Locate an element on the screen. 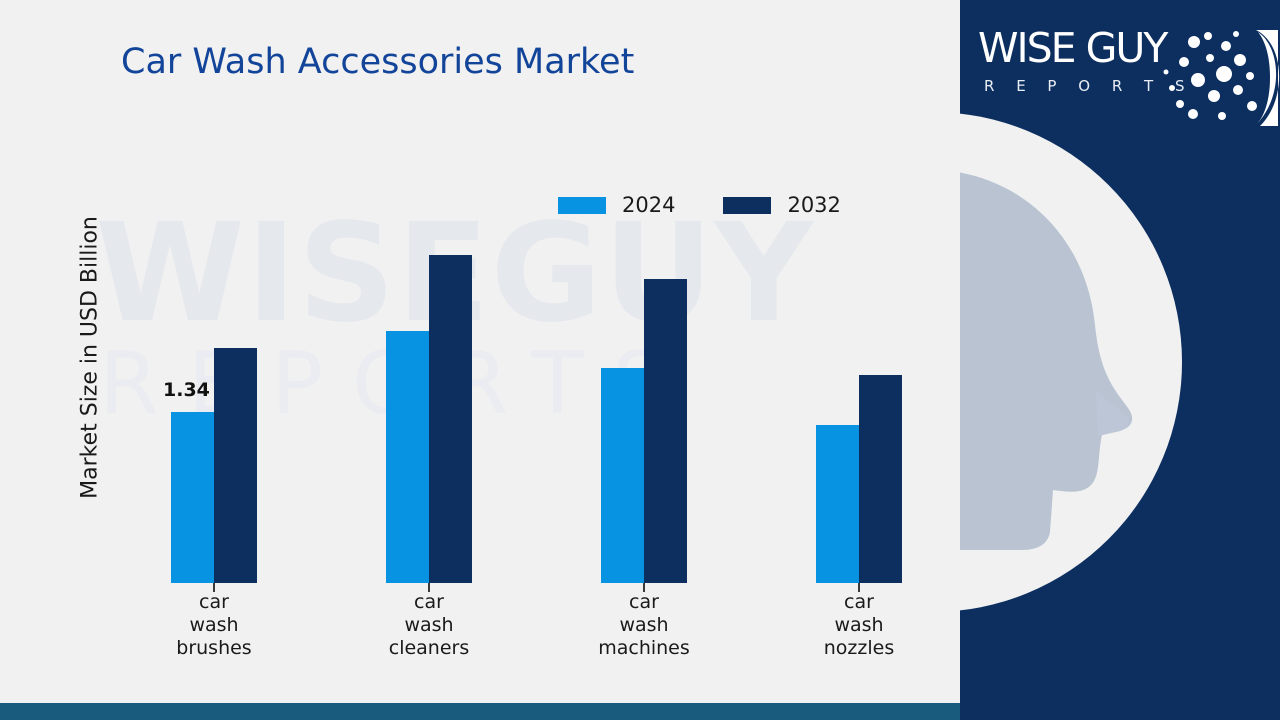  category-label-3-line-1: car is located at coordinates (644, 602).